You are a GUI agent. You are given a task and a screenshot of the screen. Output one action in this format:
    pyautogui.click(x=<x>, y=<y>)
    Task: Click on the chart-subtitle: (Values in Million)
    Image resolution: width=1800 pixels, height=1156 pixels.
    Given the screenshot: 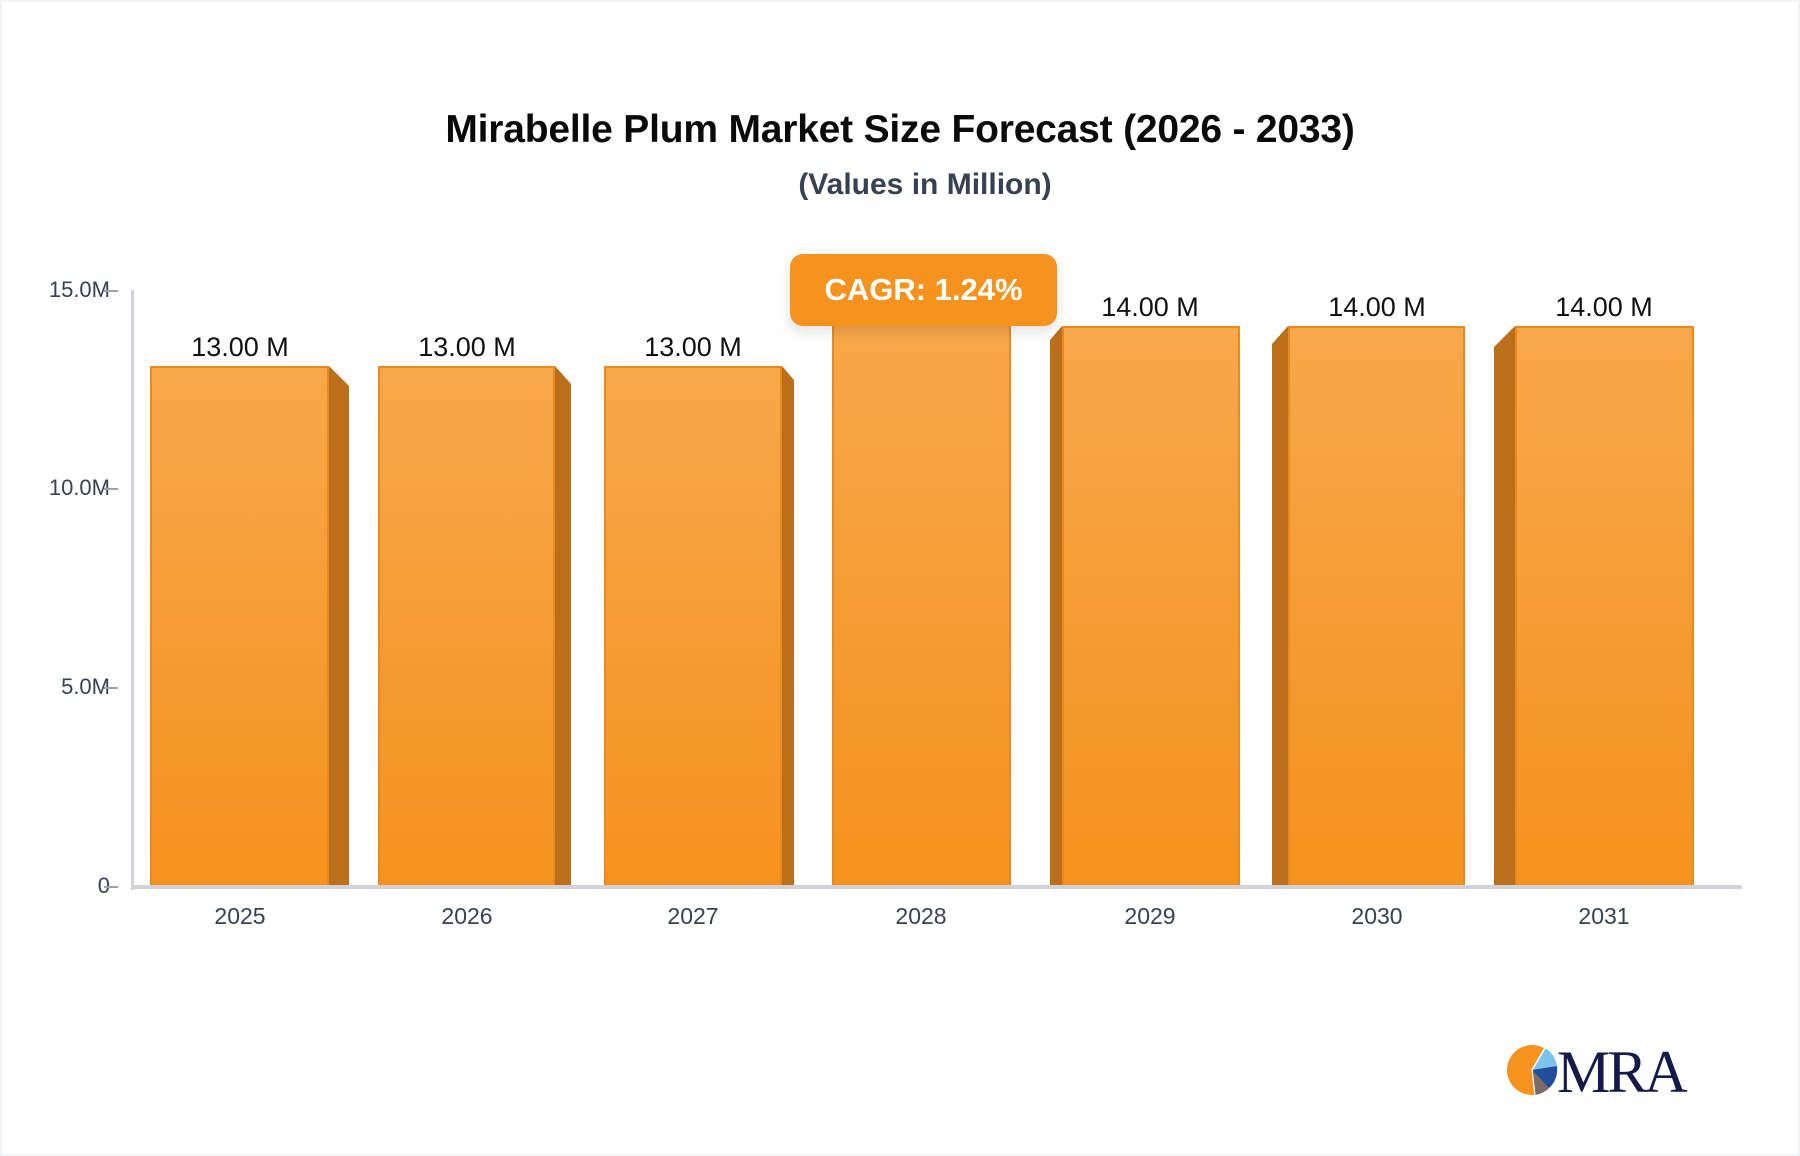 What is the action you would take?
    pyautogui.click(x=925, y=184)
    